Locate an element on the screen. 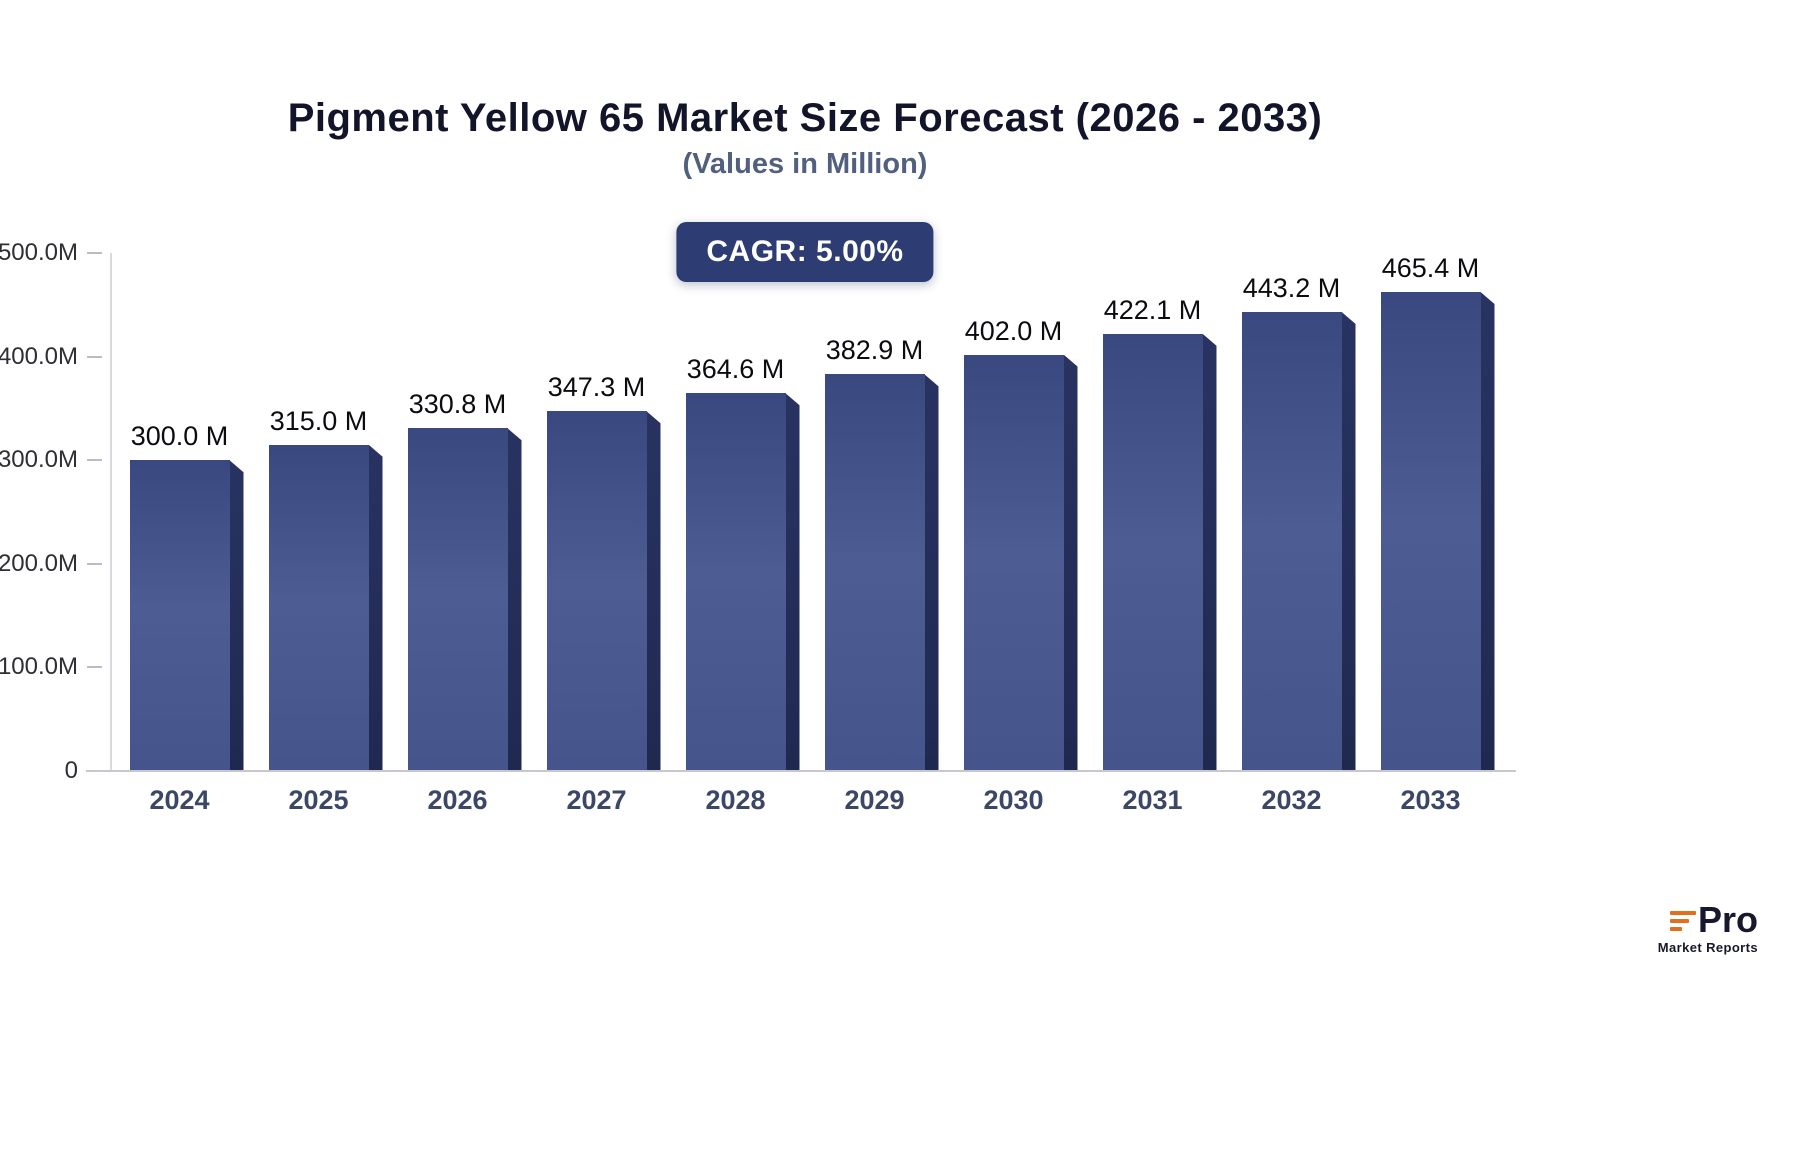  y-axis-line is located at coordinates (111, 512).